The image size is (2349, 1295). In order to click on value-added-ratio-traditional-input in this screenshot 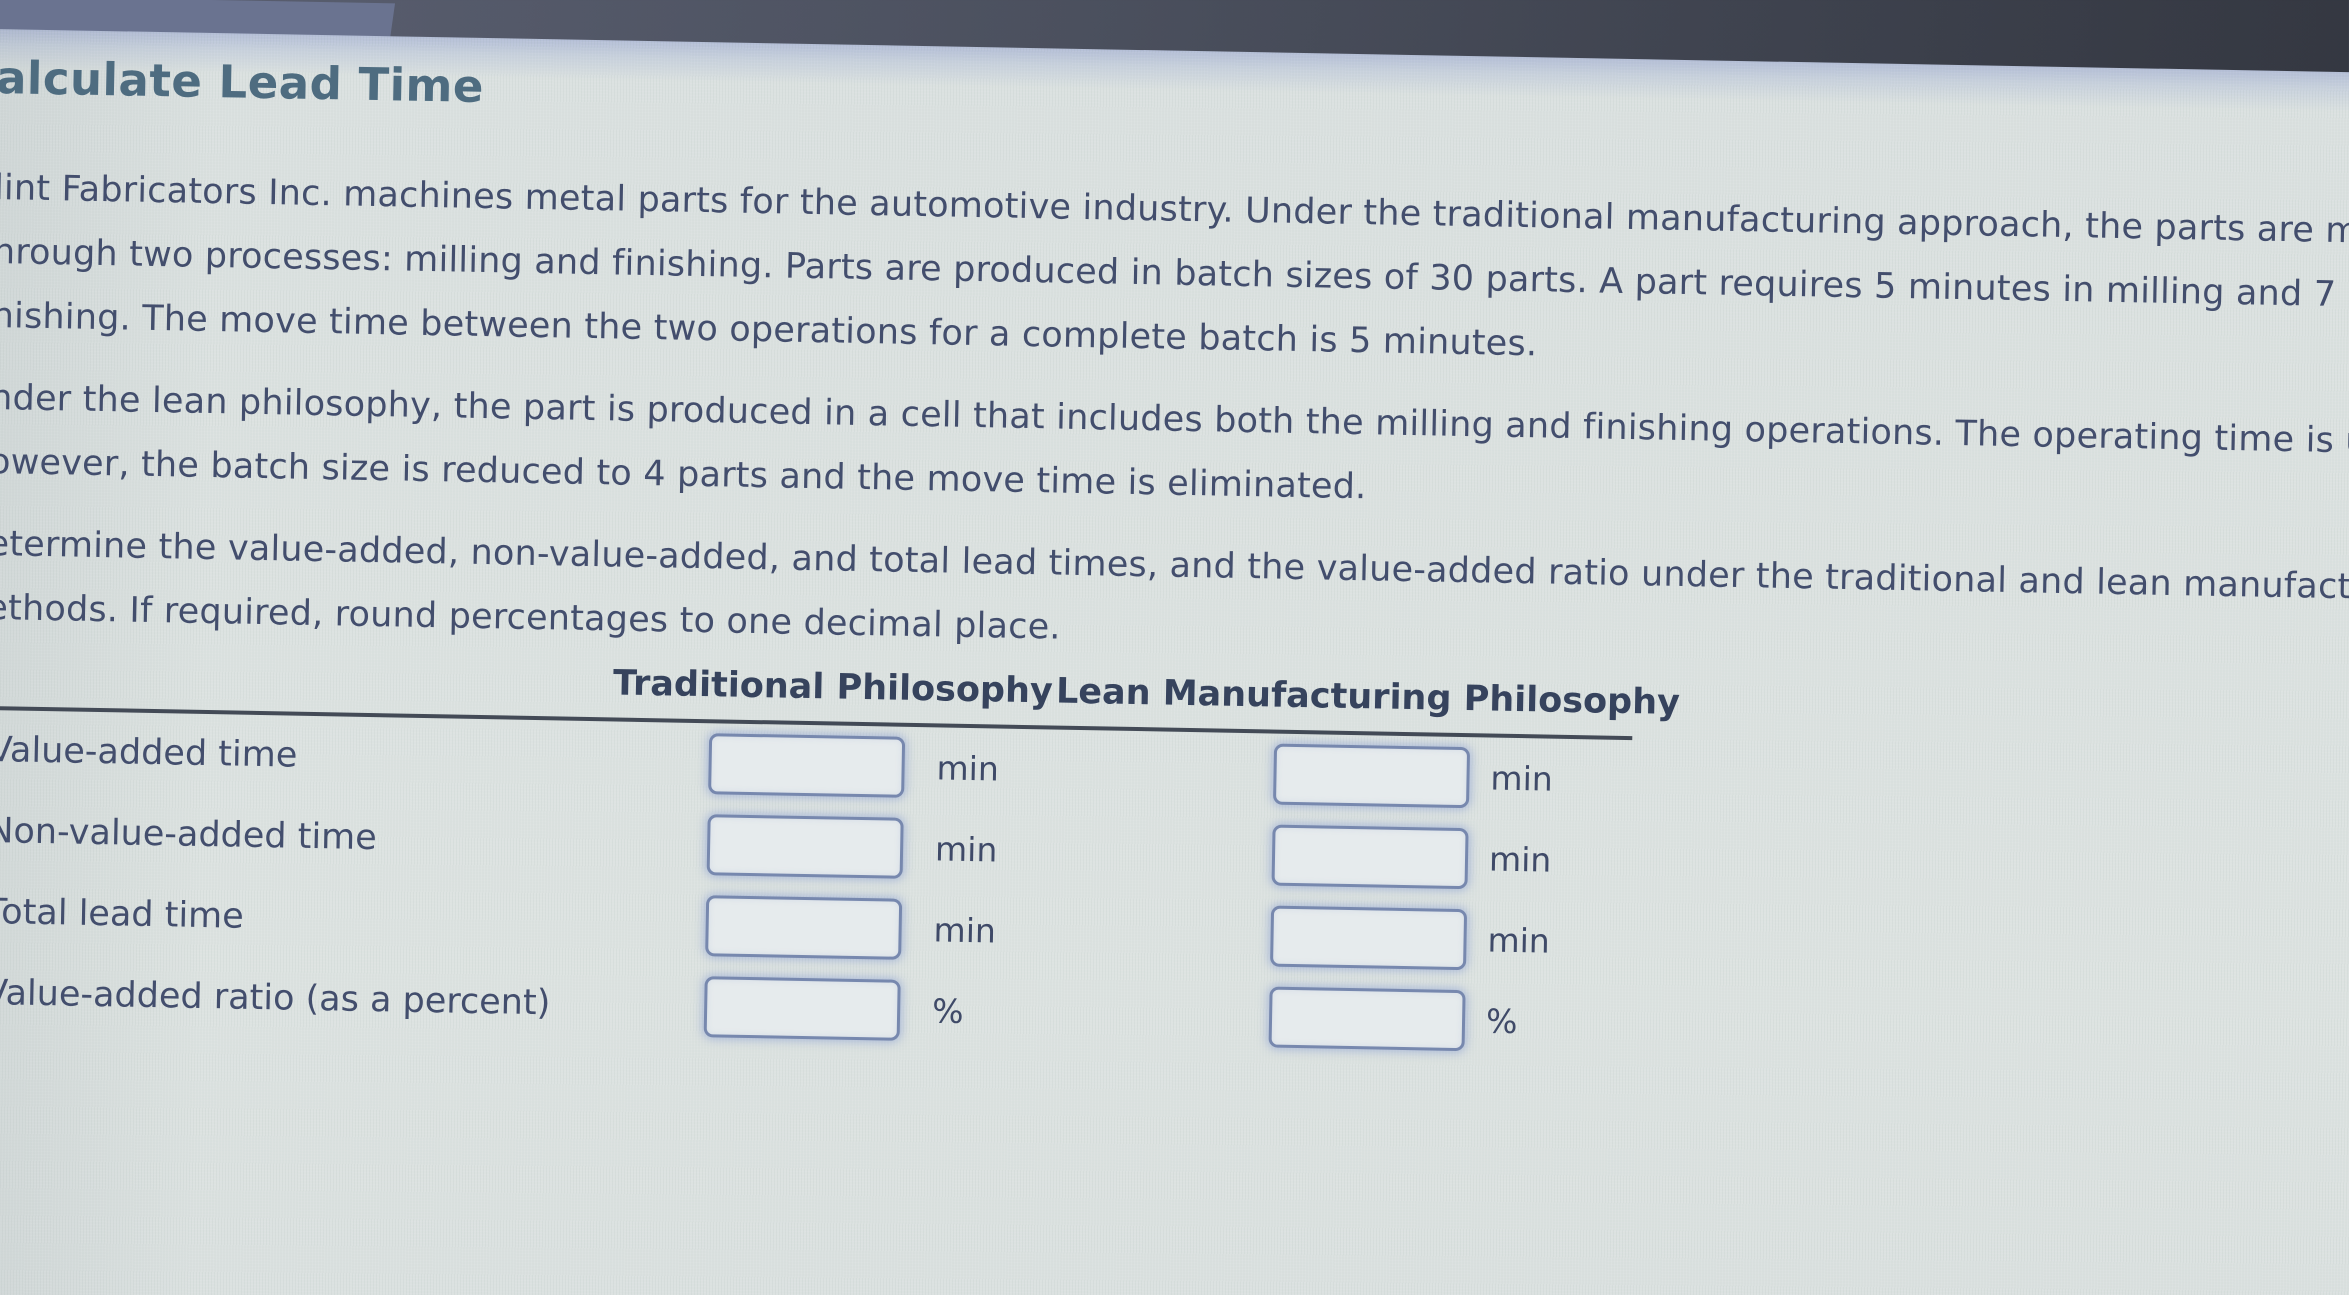, I will do `click(802, 1008)`.